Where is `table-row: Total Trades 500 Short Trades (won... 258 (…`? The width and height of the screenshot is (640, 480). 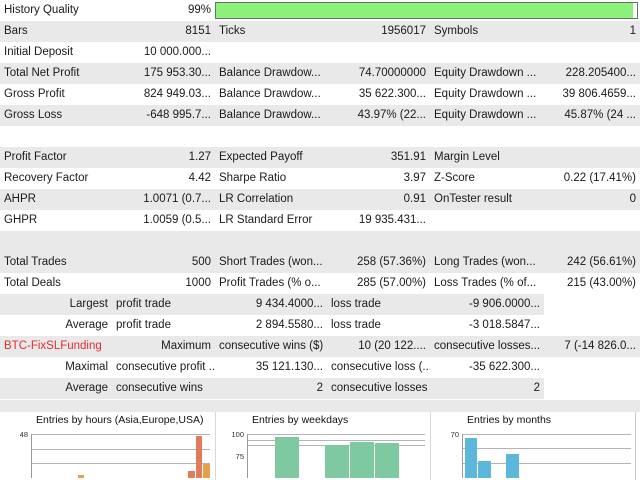 table-row: Total Trades 500 Short Trades (won... 258 (… is located at coordinates (320, 262).